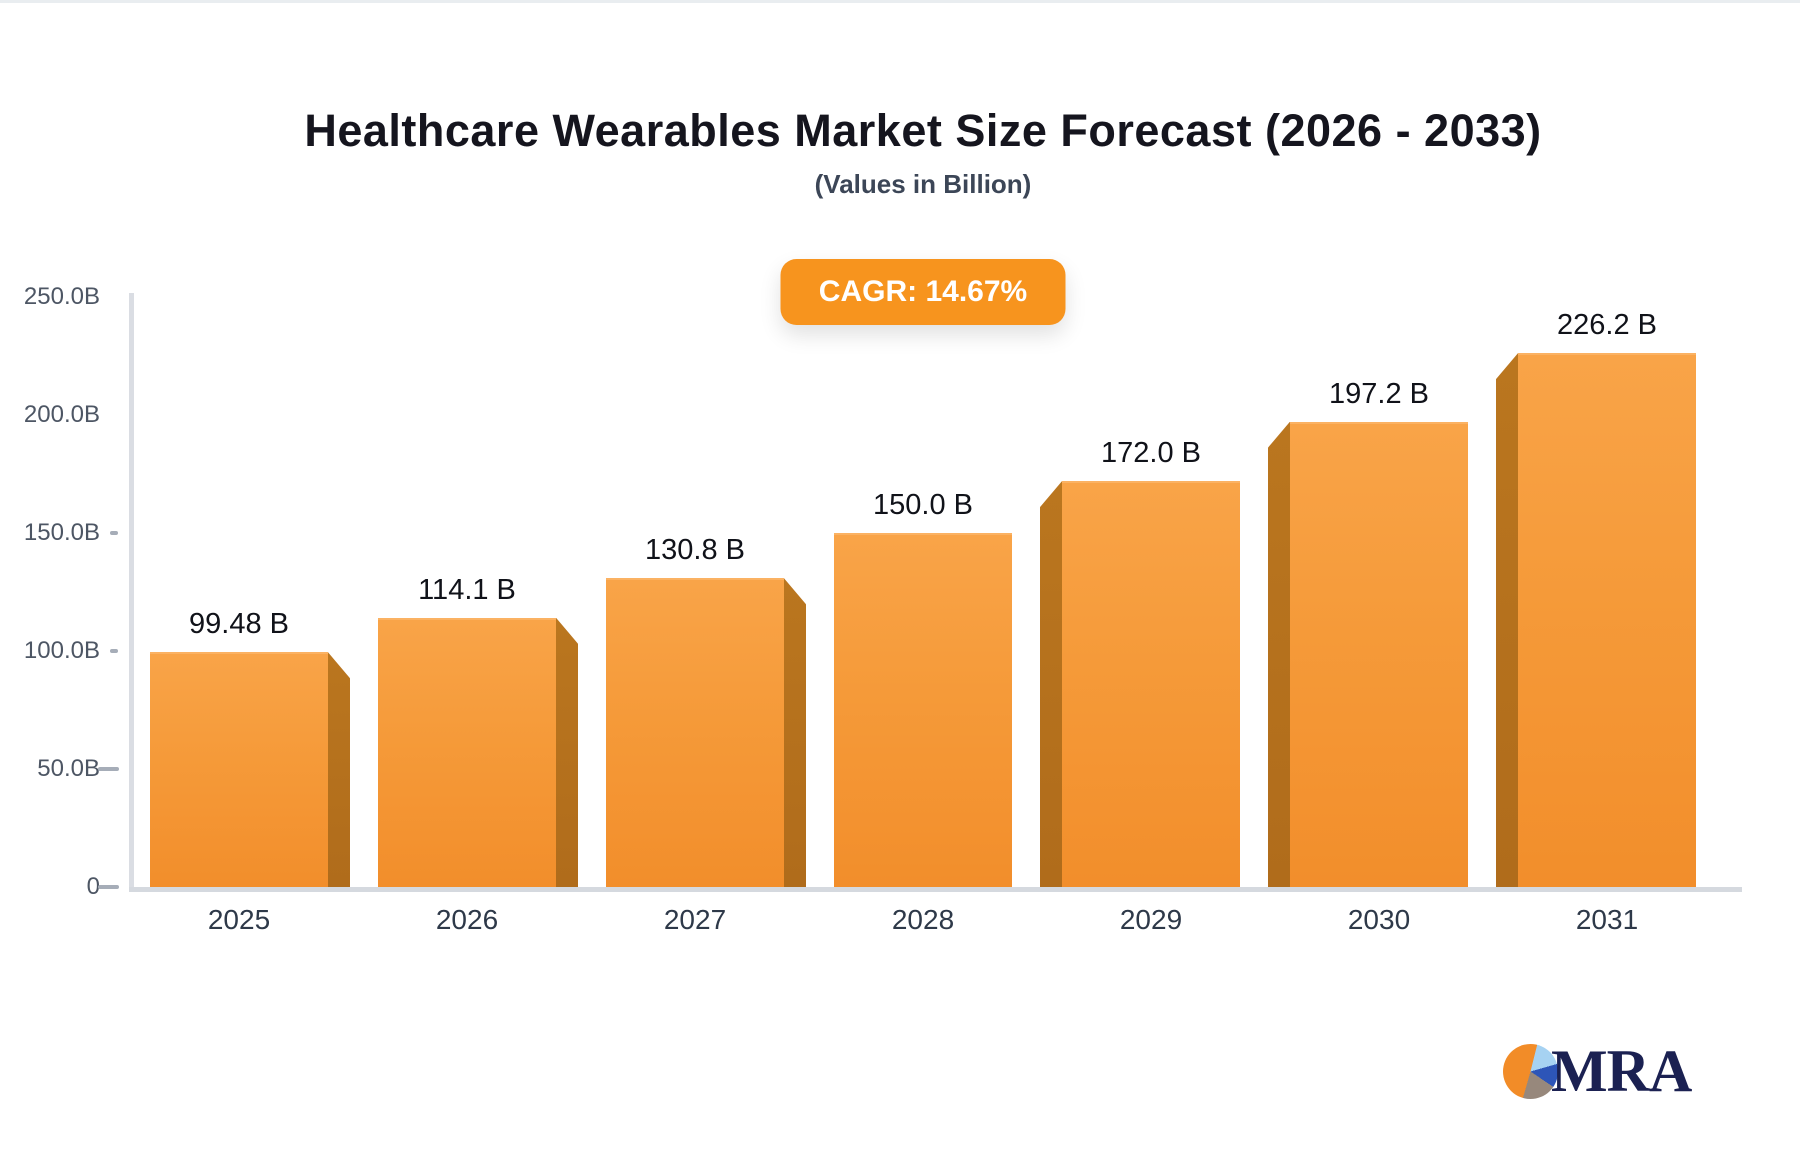 Image resolution: width=1800 pixels, height=1159 pixels. Describe the element at coordinates (467, 589) in the screenshot. I see `bar-value-label: 114.1 B` at that location.